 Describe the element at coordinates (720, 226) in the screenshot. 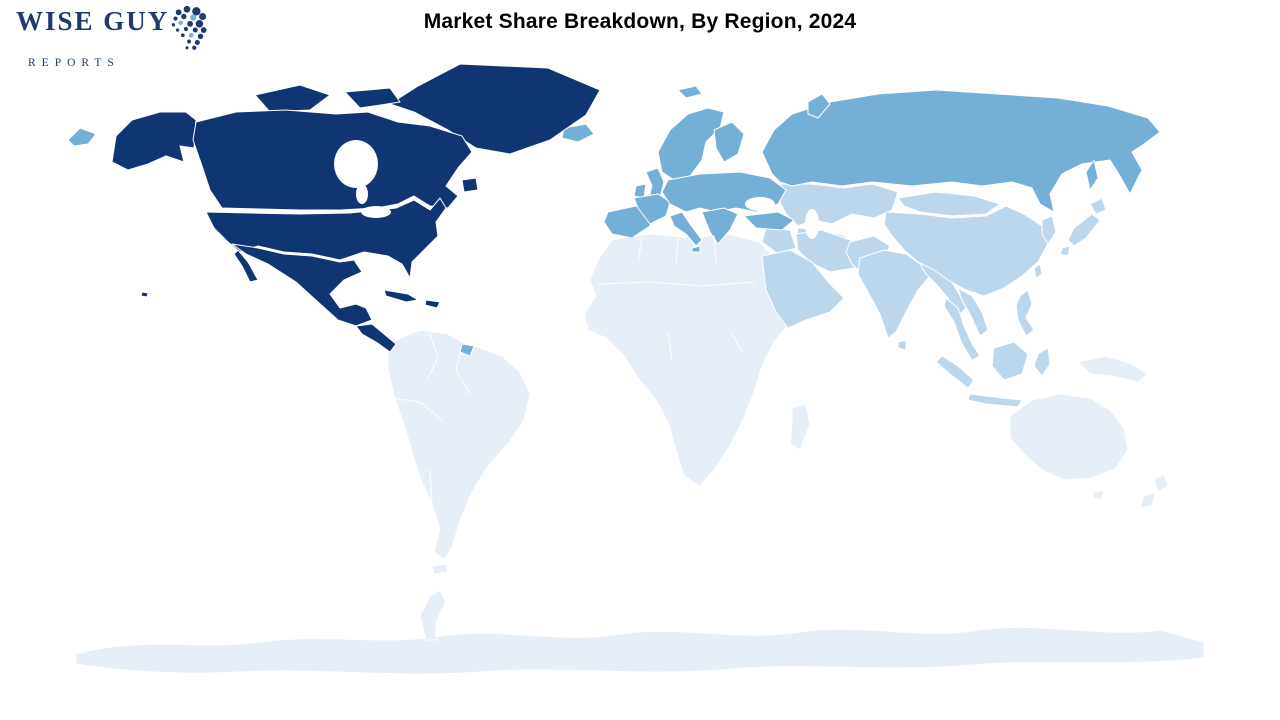

I see `balkans-greece` at that location.